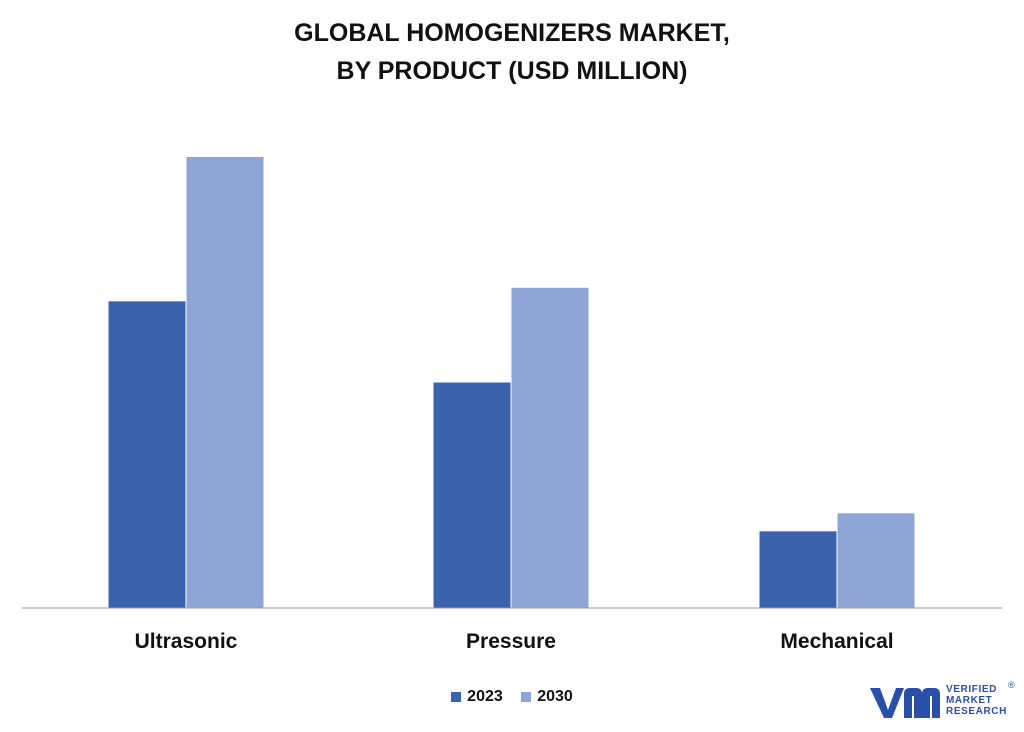  What do you see at coordinates (836, 641) in the screenshot?
I see `category-label-mechanical: Mechanical` at bounding box center [836, 641].